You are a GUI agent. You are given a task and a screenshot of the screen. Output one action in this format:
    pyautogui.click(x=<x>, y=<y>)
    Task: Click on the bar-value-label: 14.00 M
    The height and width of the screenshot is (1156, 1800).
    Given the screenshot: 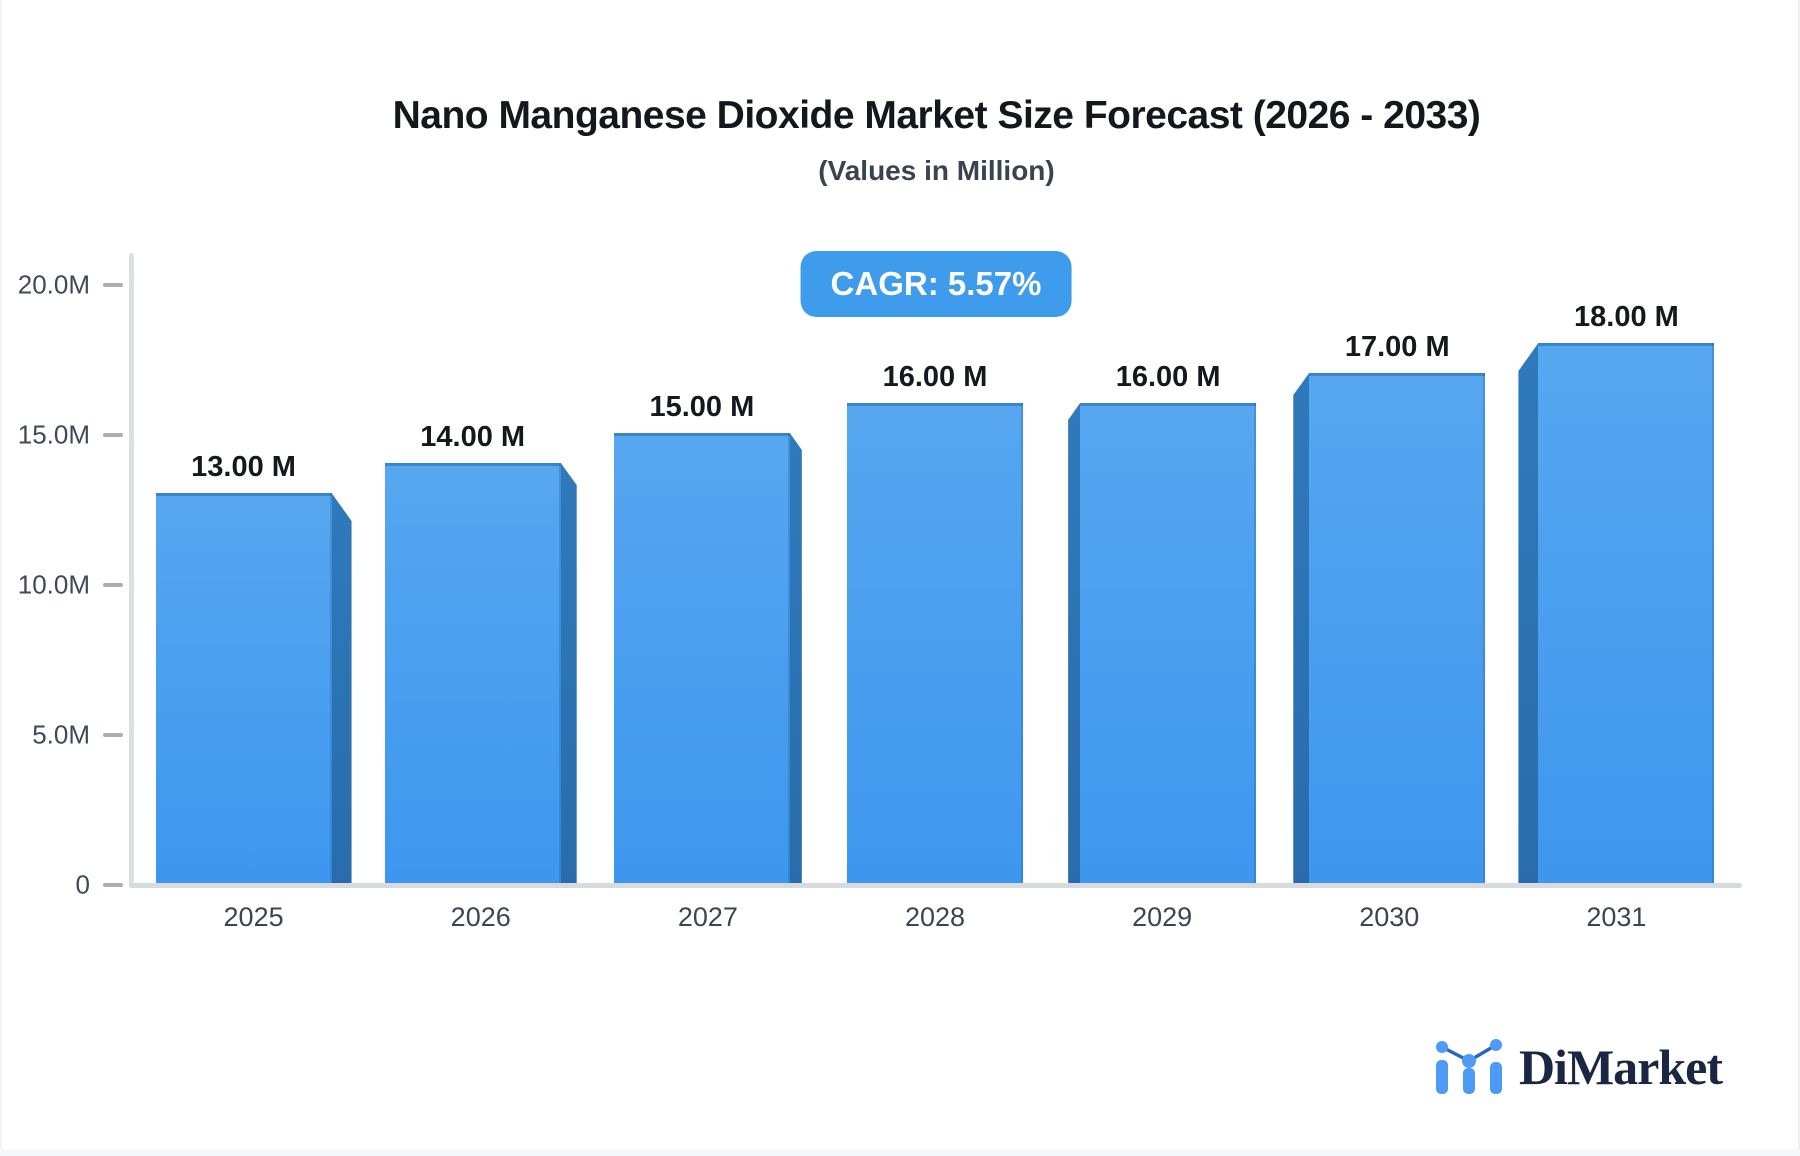 What is the action you would take?
    pyautogui.click(x=473, y=437)
    